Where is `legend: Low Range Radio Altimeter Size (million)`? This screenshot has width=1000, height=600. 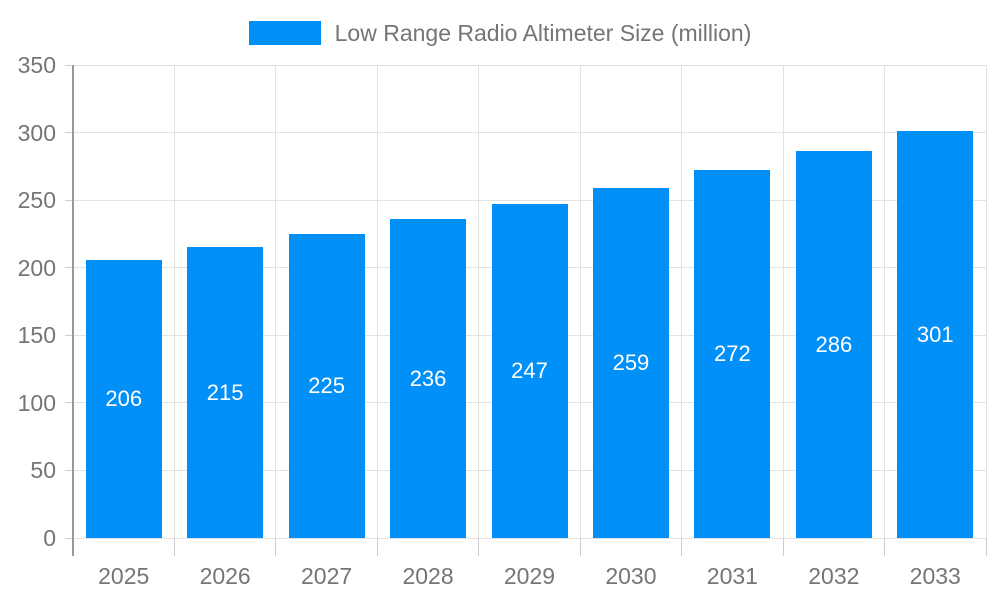
legend: Low Range Radio Altimeter Size (million) is located at coordinates (500, 33).